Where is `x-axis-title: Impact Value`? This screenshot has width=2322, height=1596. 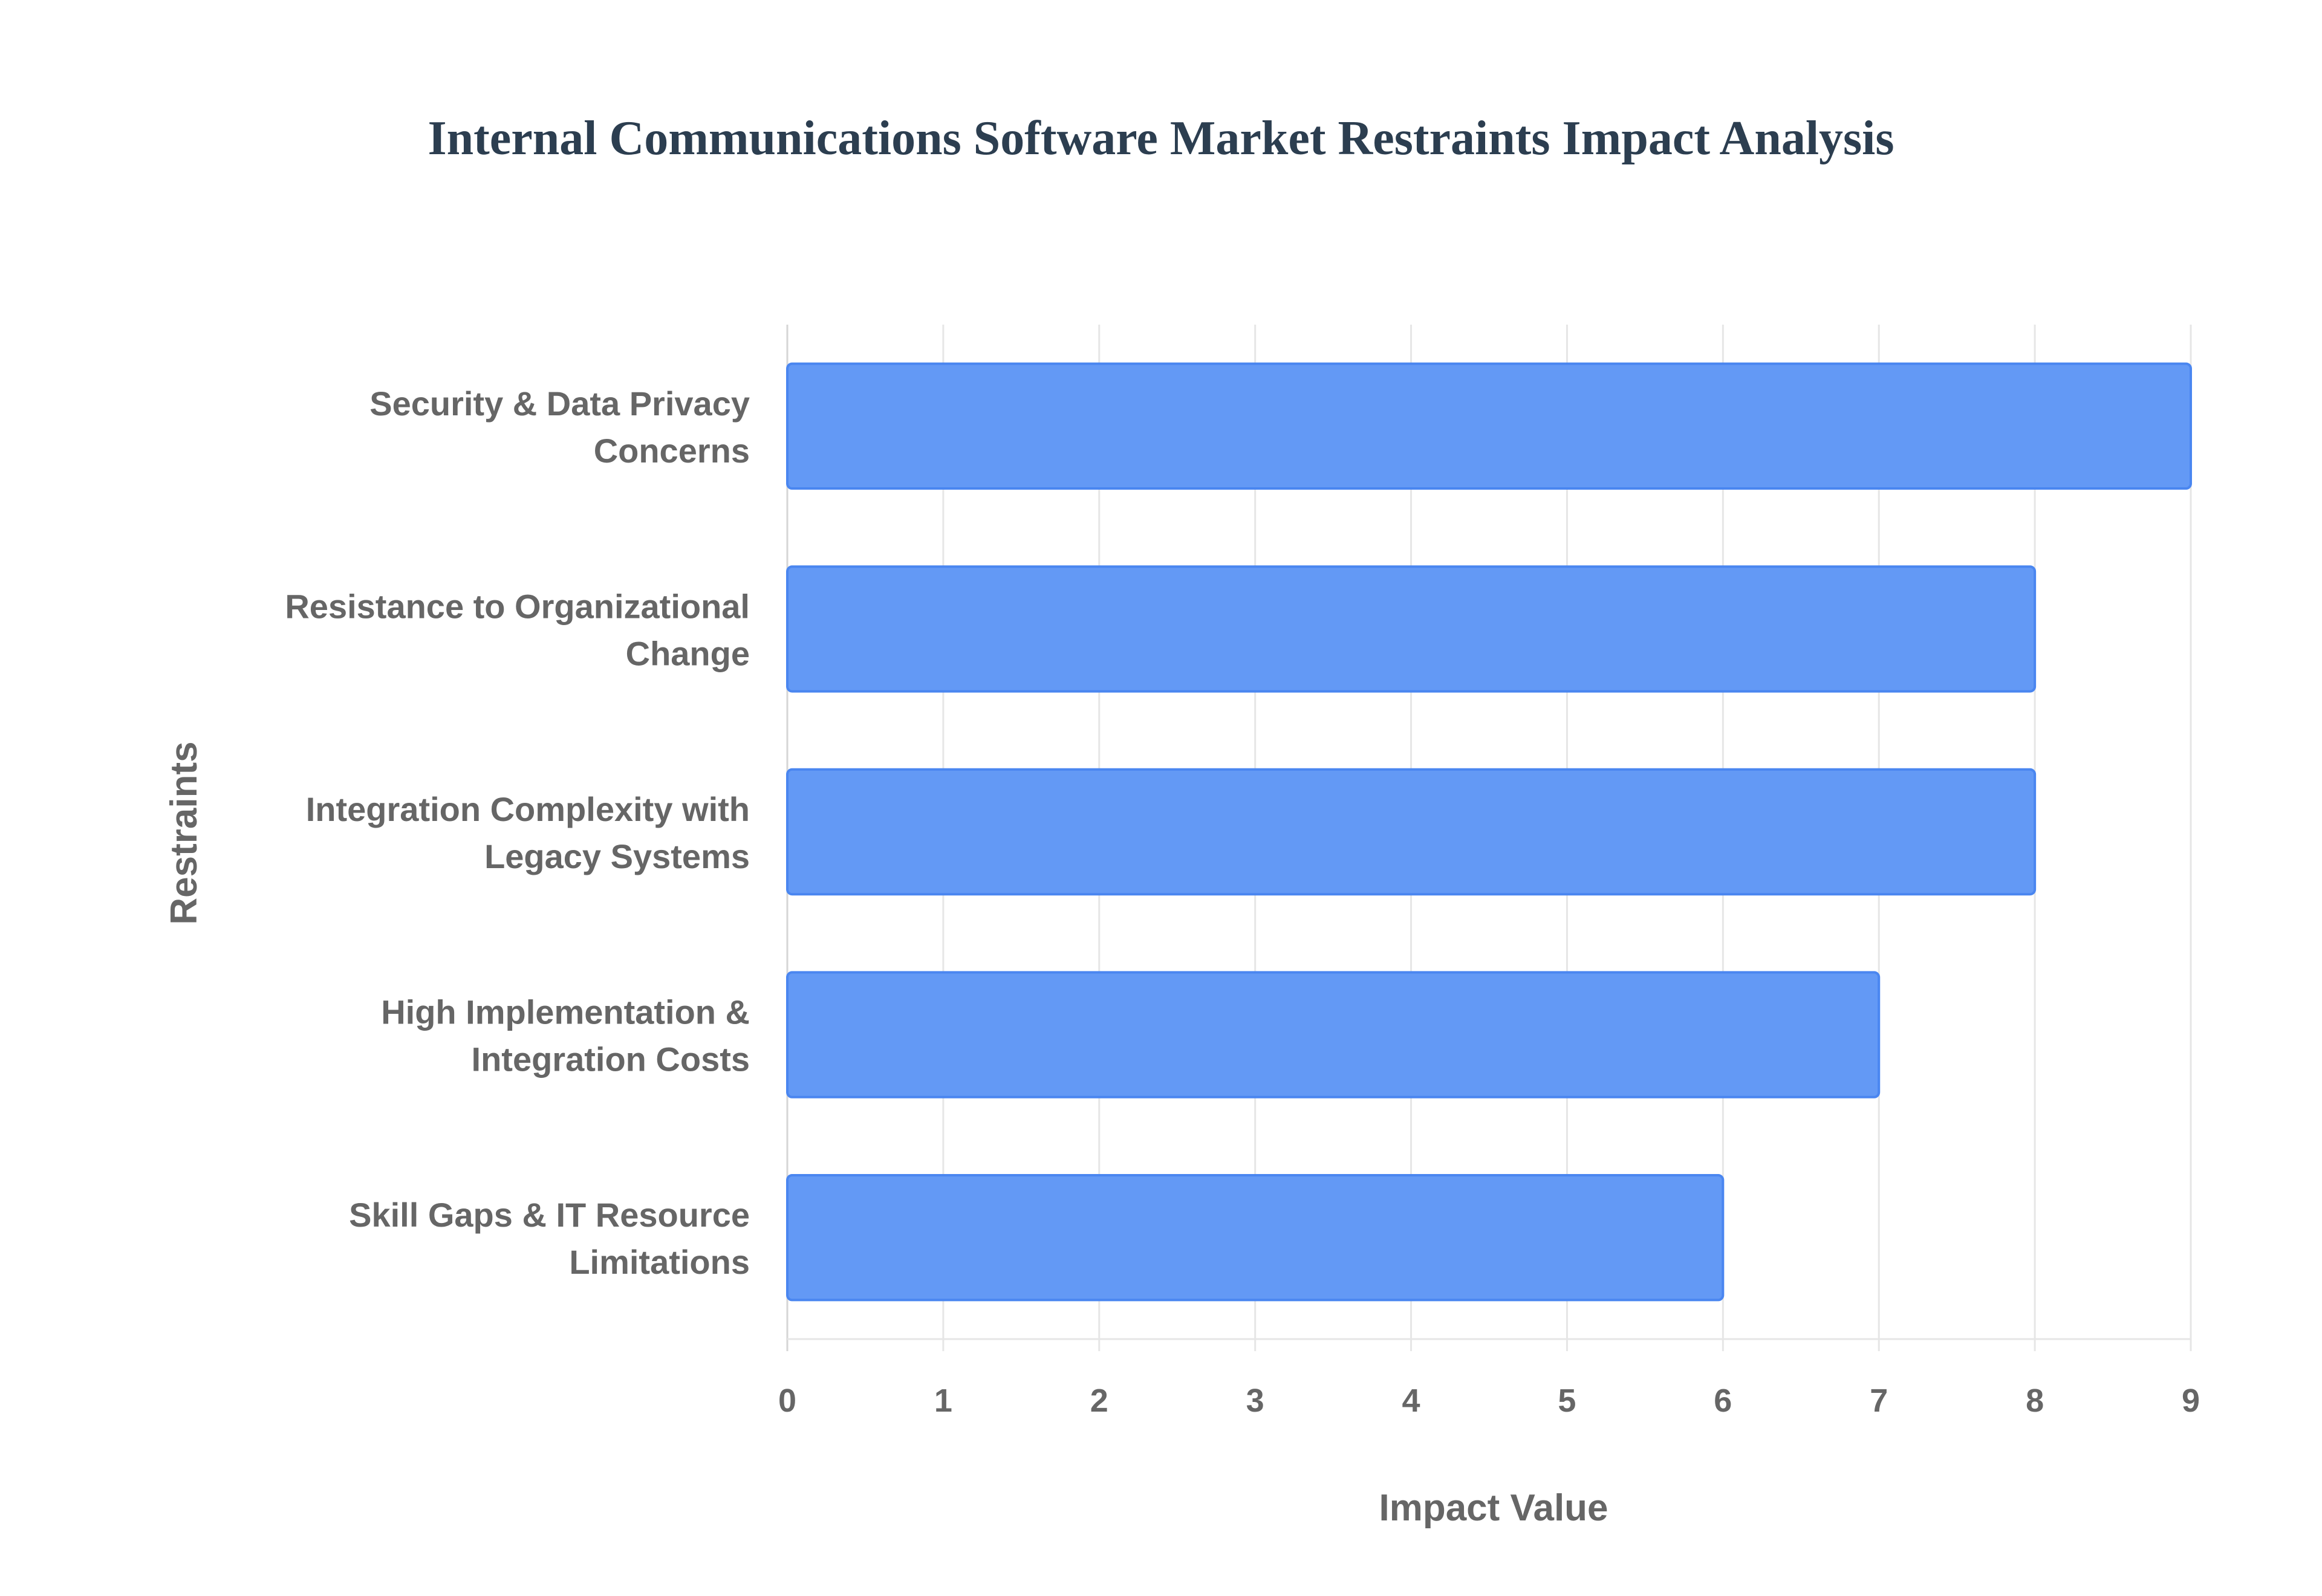 x-axis-title: Impact Value is located at coordinates (1494, 1508).